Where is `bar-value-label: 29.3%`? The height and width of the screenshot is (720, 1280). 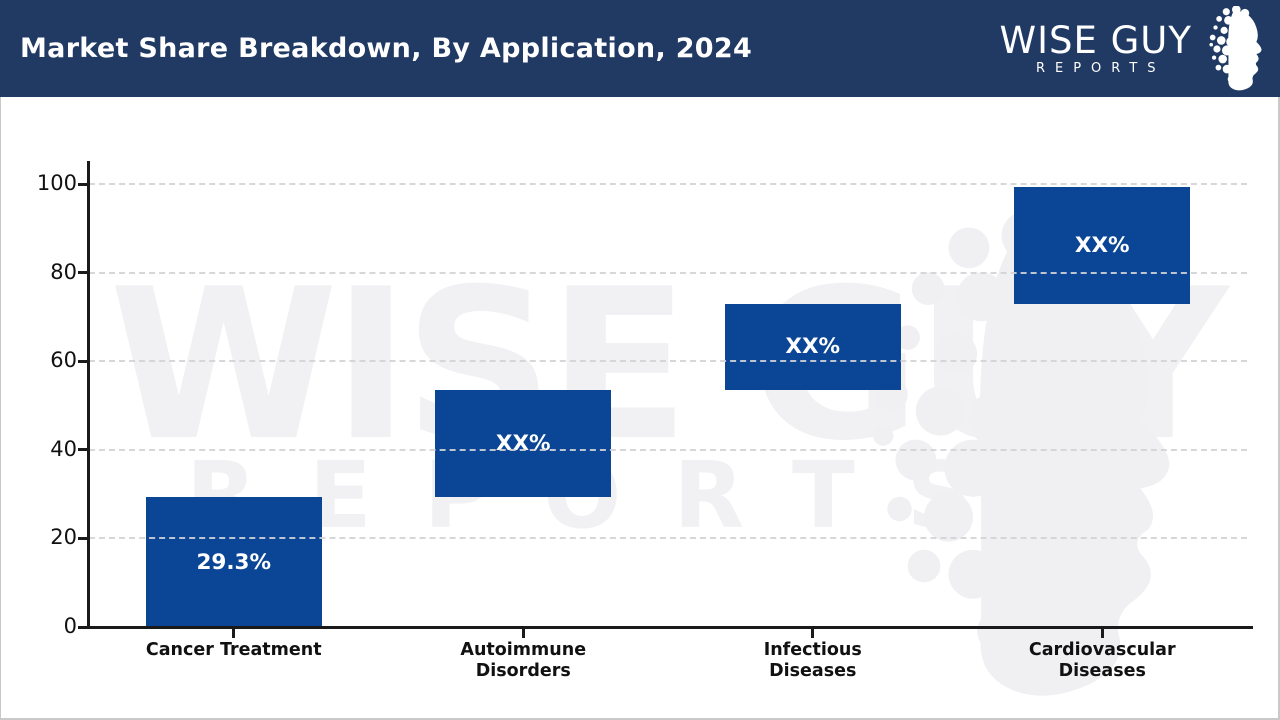
bar-value-label: 29.3% is located at coordinates (234, 562).